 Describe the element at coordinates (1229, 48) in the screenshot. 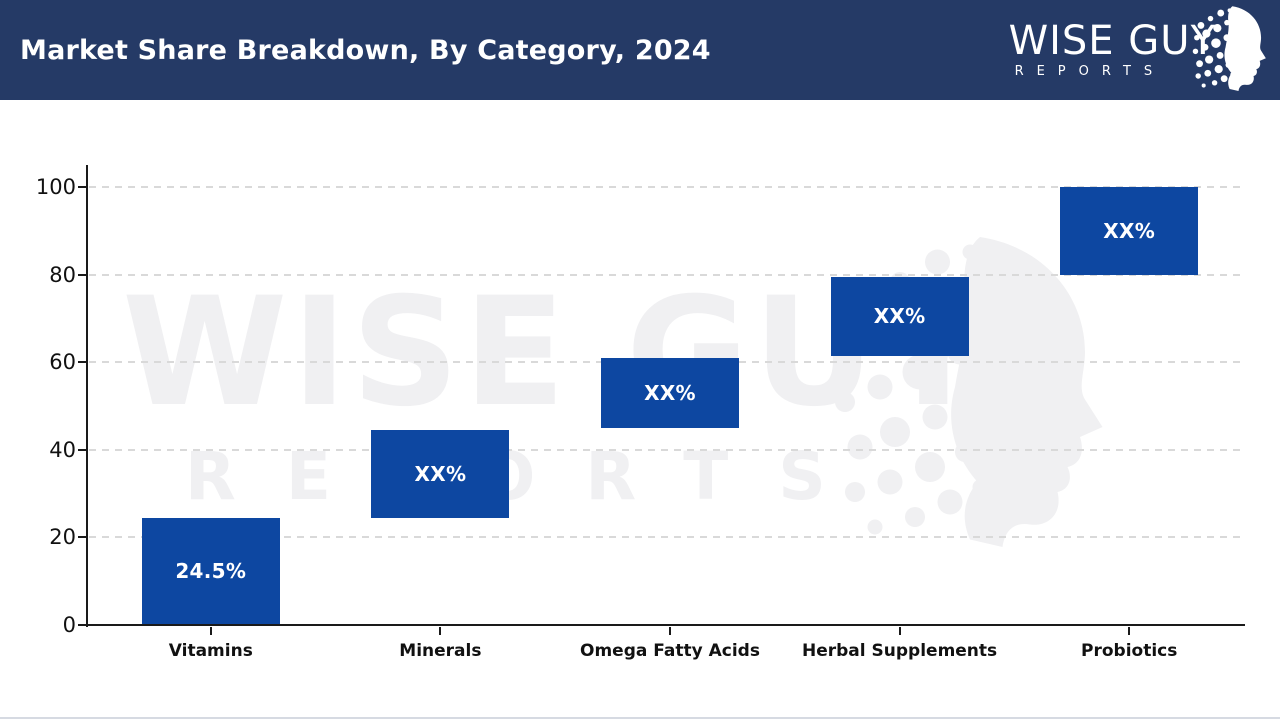

I see `brand-face-icon` at that location.